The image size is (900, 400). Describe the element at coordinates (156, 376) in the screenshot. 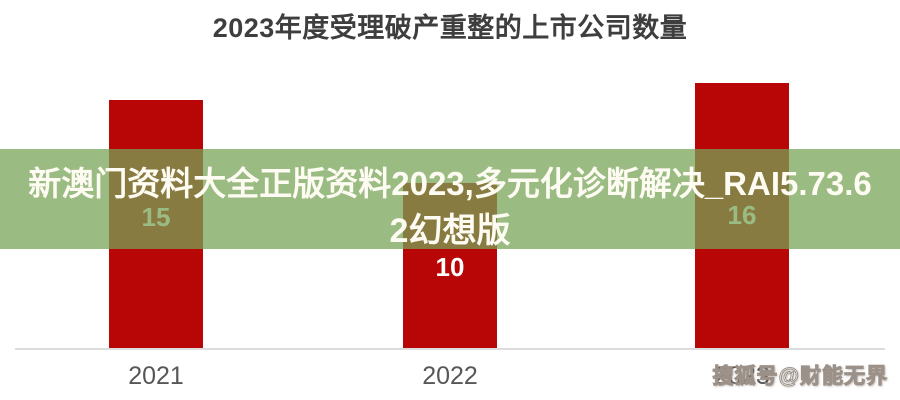

I see `x-tick-2021: 2021` at that location.